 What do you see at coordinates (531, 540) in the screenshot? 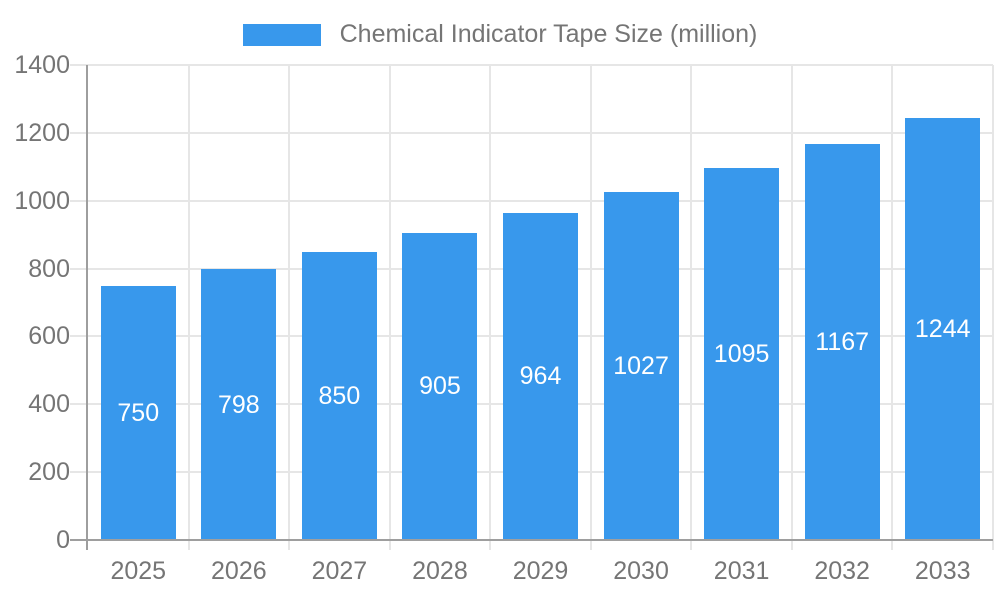
I see `x-axis-line` at bounding box center [531, 540].